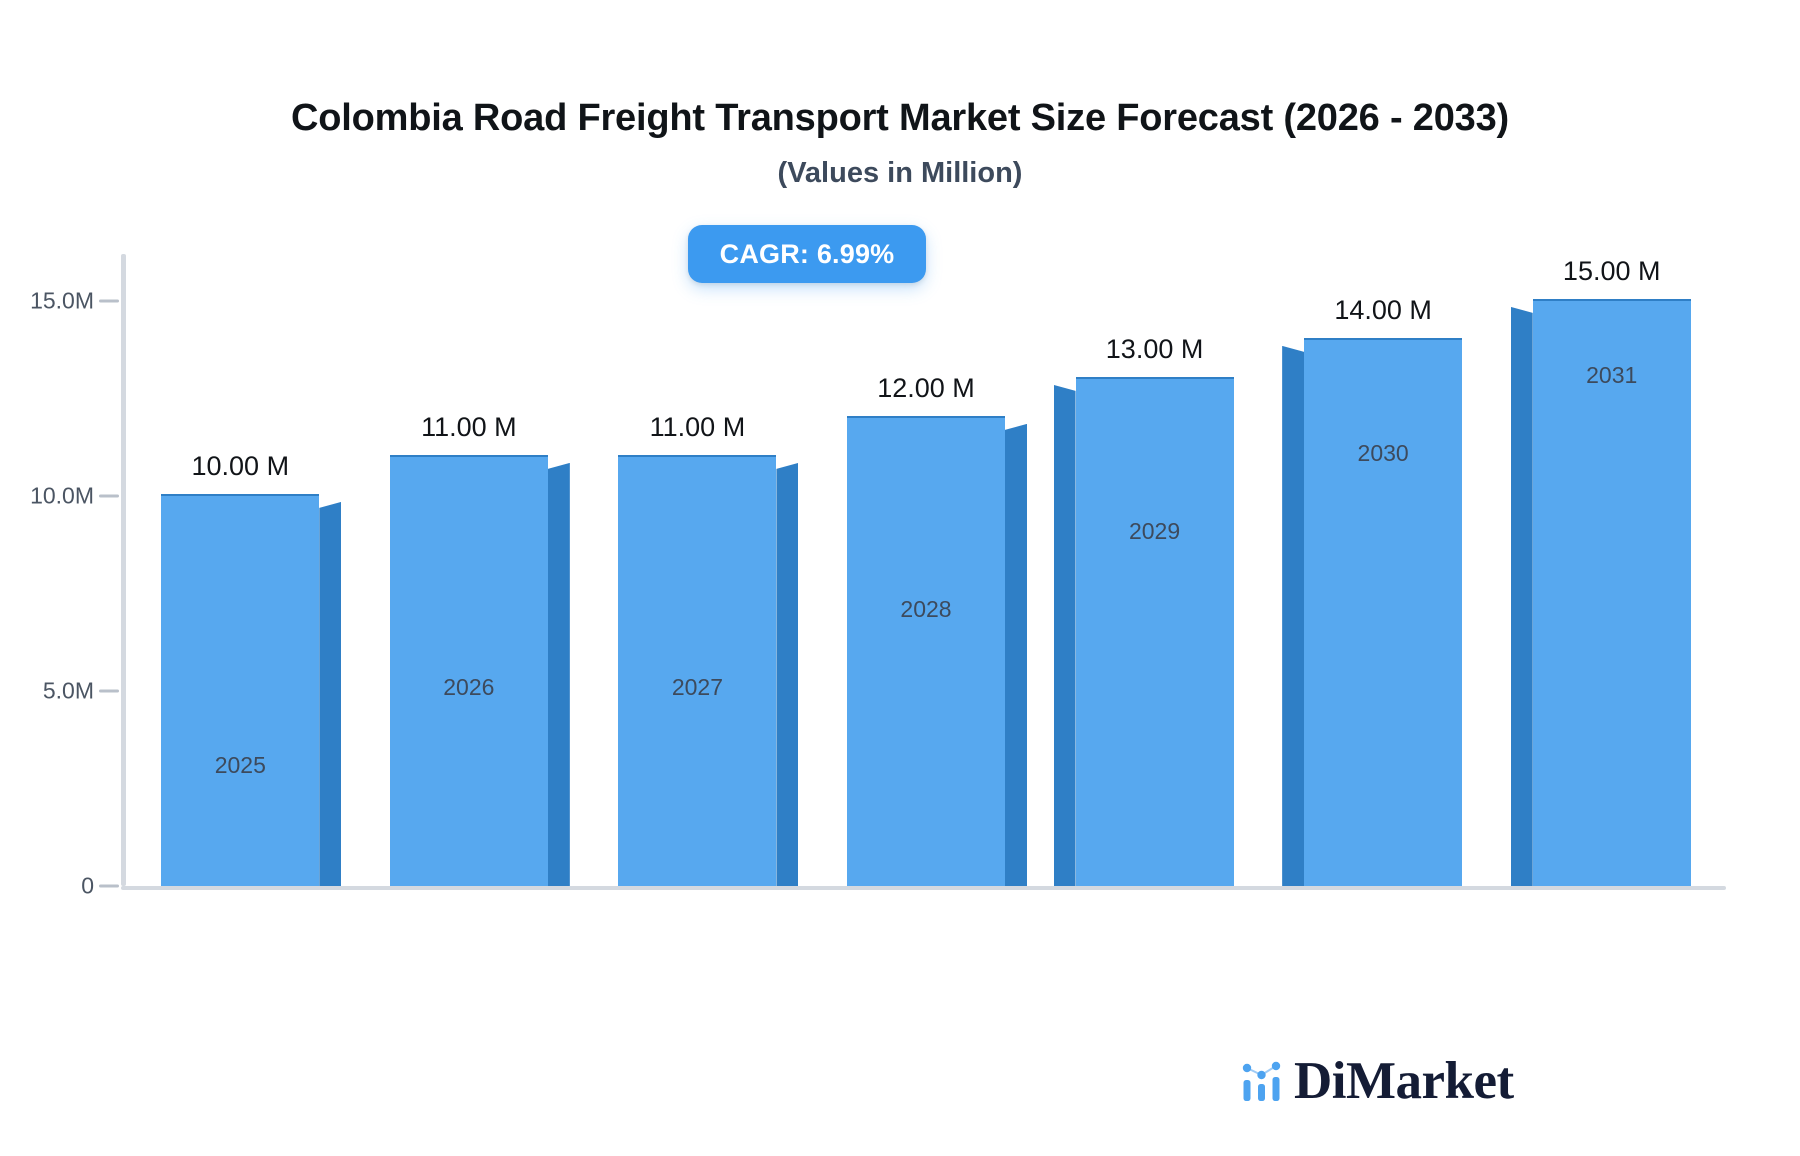  What do you see at coordinates (1611, 270) in the screenshot?
I see `bar-value-label: 15.00 M` at bounding box center [1611, 270].